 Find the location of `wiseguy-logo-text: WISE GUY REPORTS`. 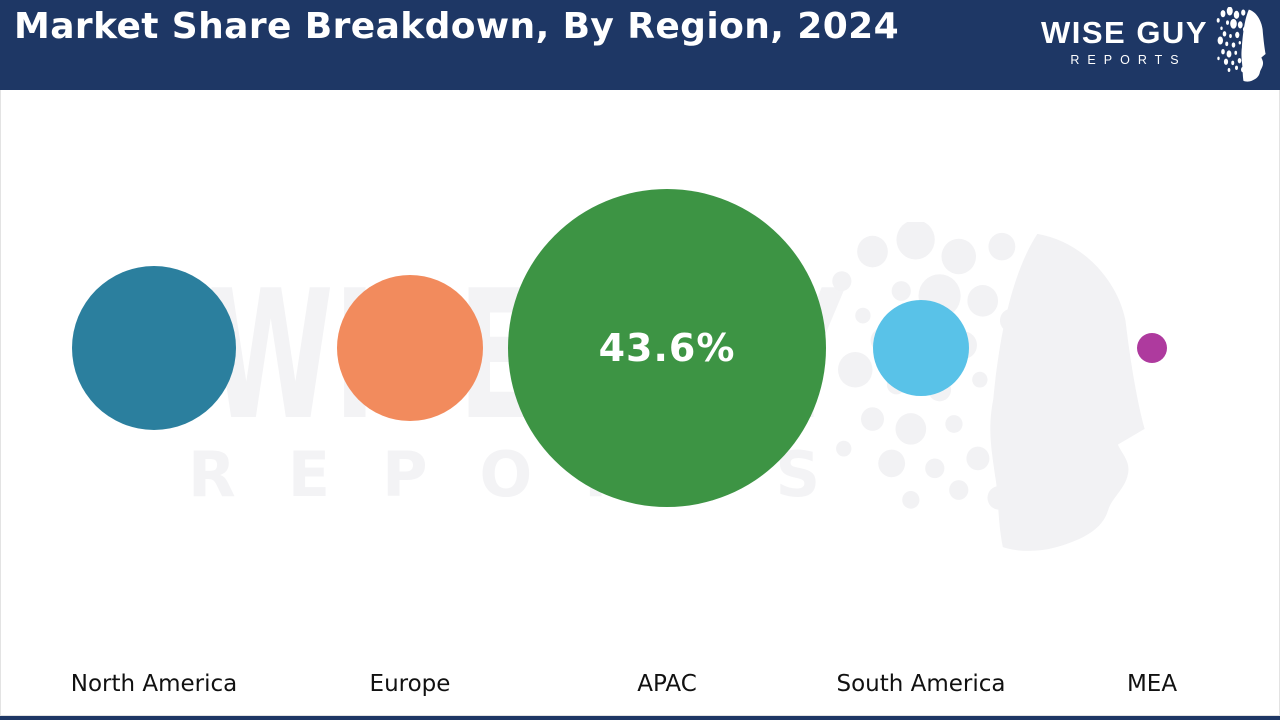

wiseguy-logo-text: WISE GUY REPORTS is located at coordinates (1124, 40).